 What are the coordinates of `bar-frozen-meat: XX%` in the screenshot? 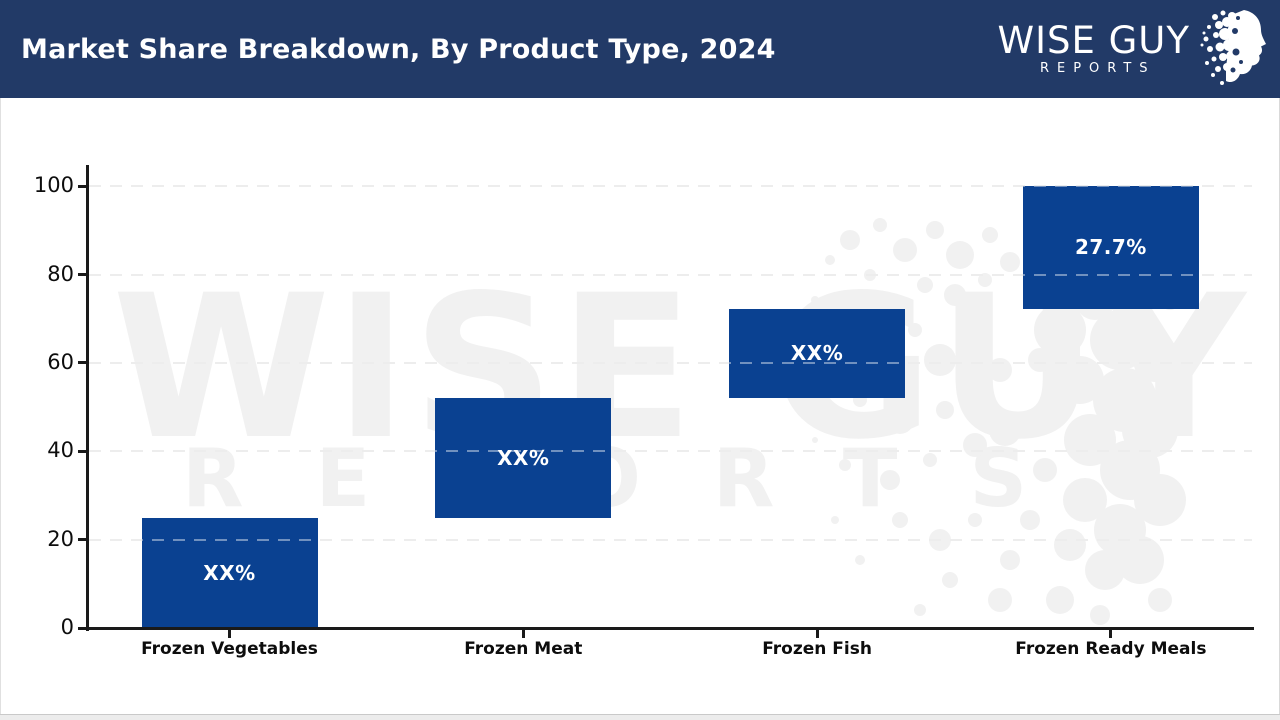 It's located at (523, 458).